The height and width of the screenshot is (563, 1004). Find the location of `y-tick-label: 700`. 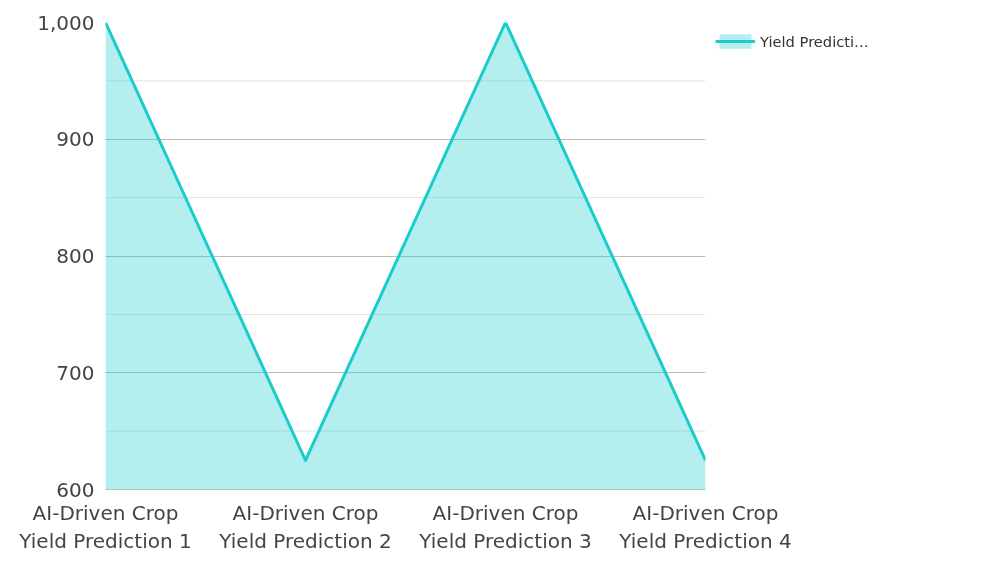

y-tick-label: 700 is located at coordinates (75, 372).